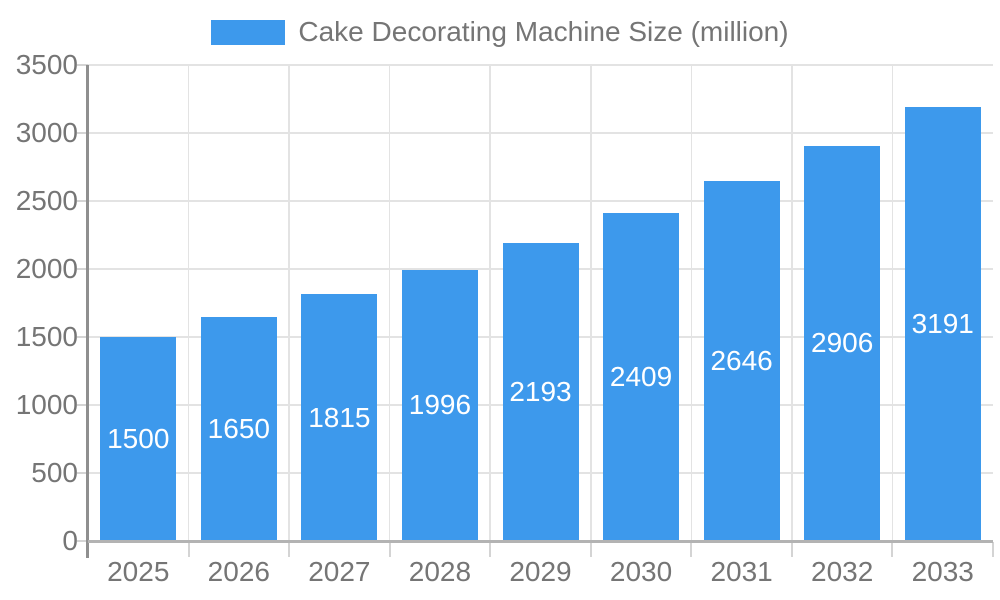 Image resolution: width=1000 pixels, height=600 pixels. Describe the element at coordinates (46, 64) in the screenshot. I see `y-tick-label: 3500` at that location.